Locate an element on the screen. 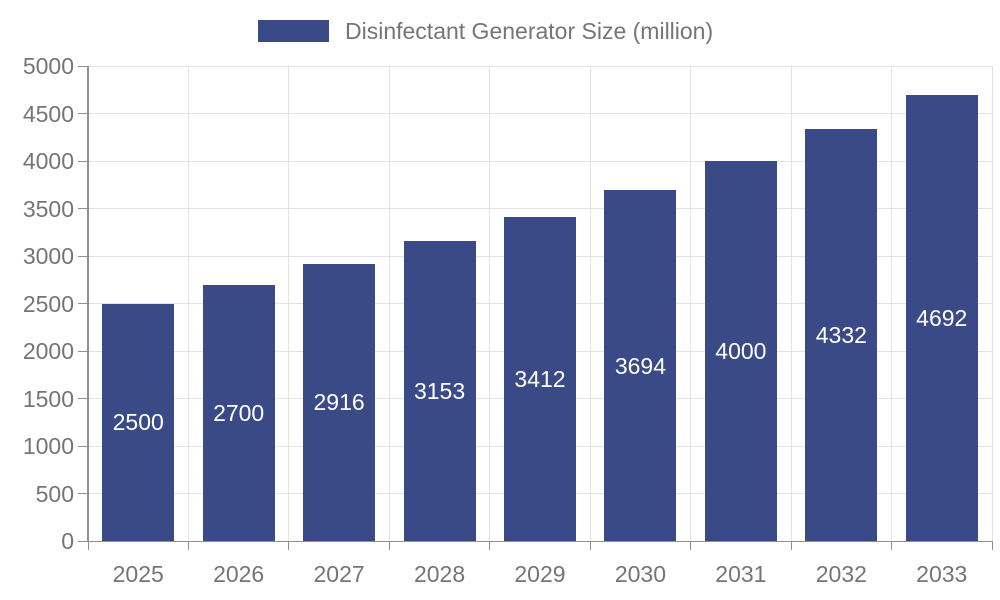  legend-label: Disinfectant Generator Size (million) is located at coordinates (529, 31).